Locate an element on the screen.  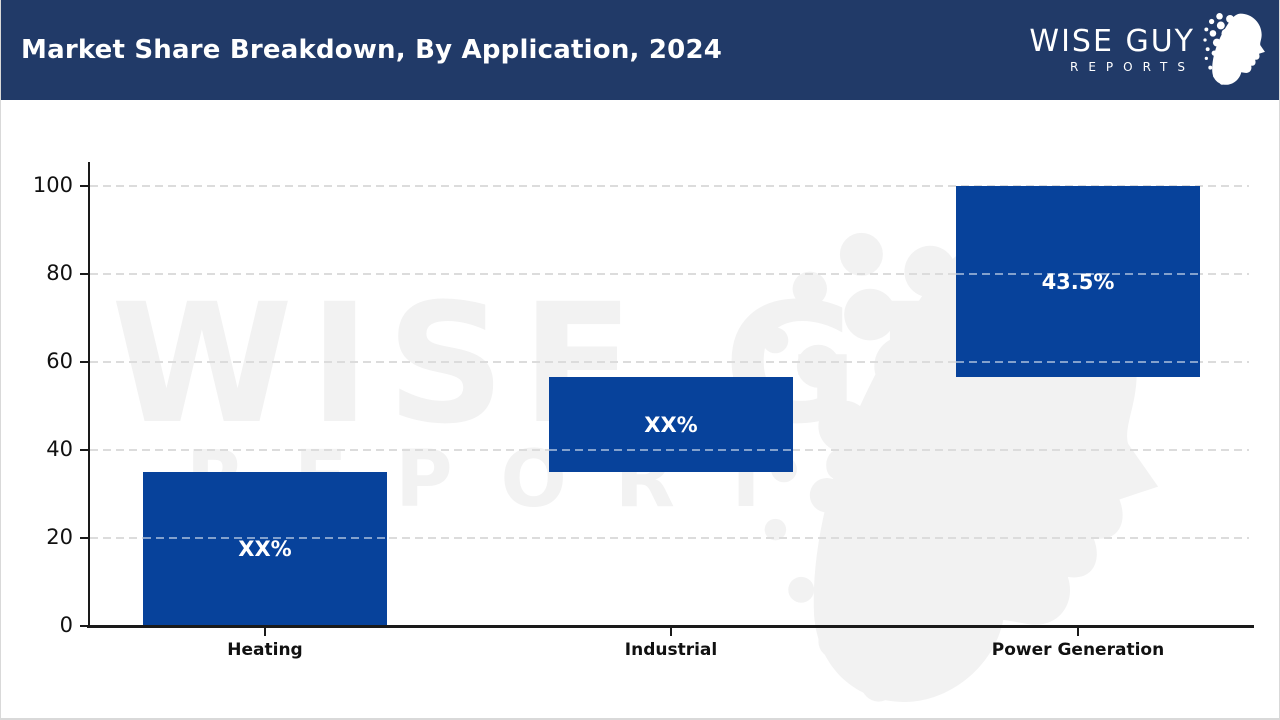
wiseguy-logo: WISE GUY REPORTS is located at coordinates (1154, 50).